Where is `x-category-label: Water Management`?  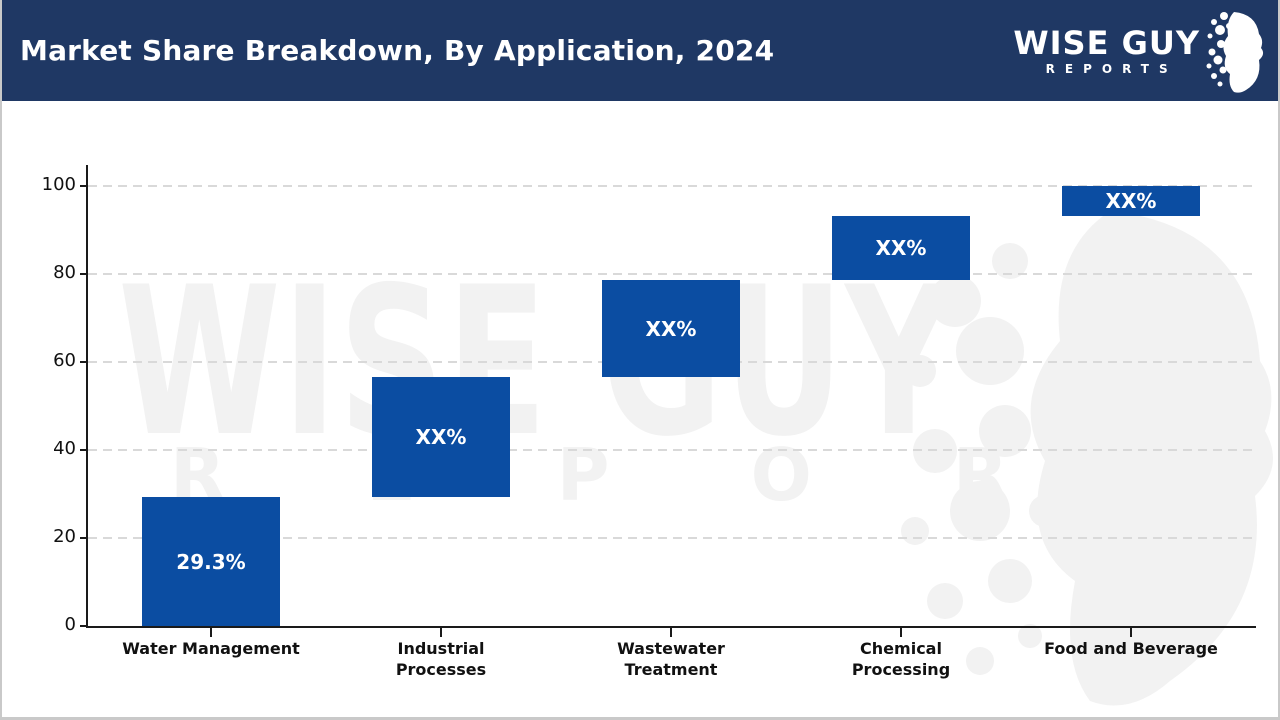 x-category-label: Water Management is located at coordinates (211, 648).